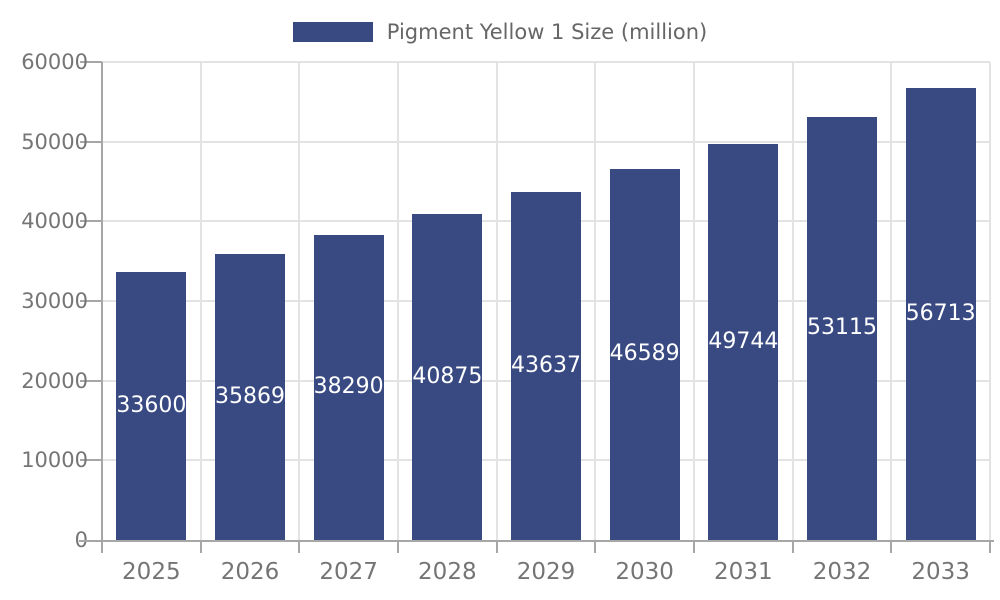  Describe the element at coordinates (447, 572) in the screenshot. I see `x-tick-label: 2028` at that location.